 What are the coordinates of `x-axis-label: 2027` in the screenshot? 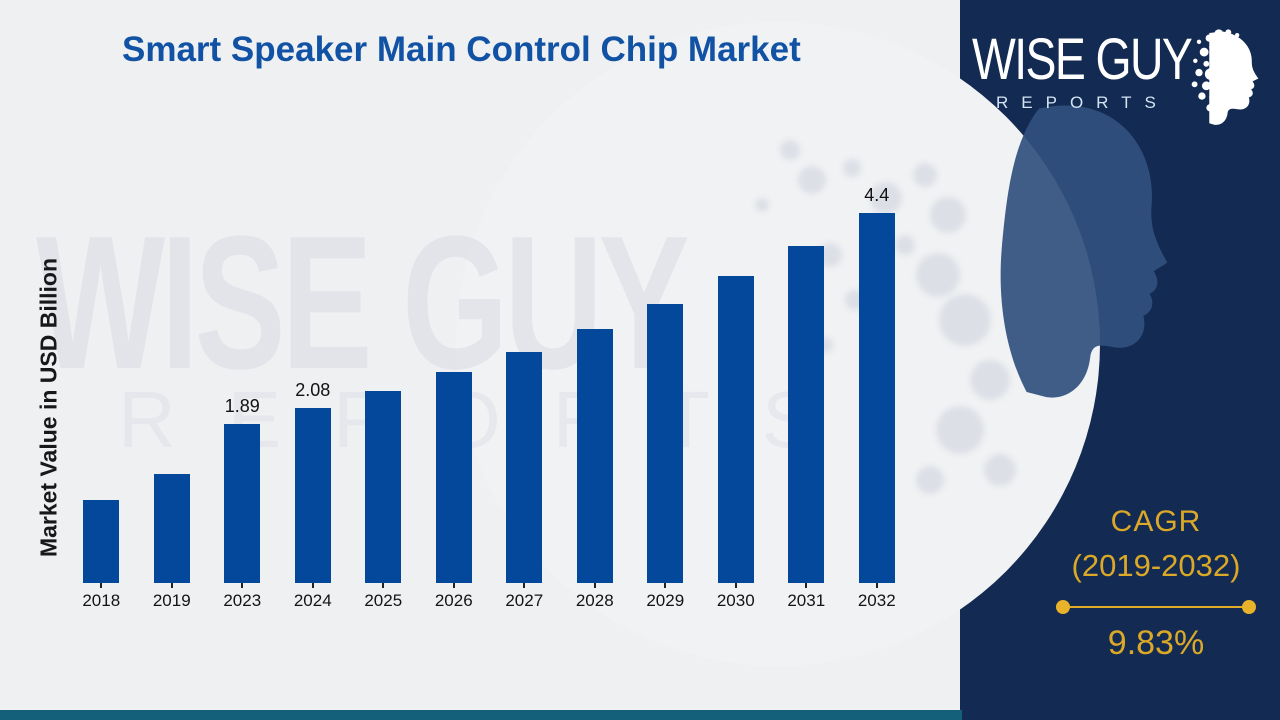 It's located at (524, 600).